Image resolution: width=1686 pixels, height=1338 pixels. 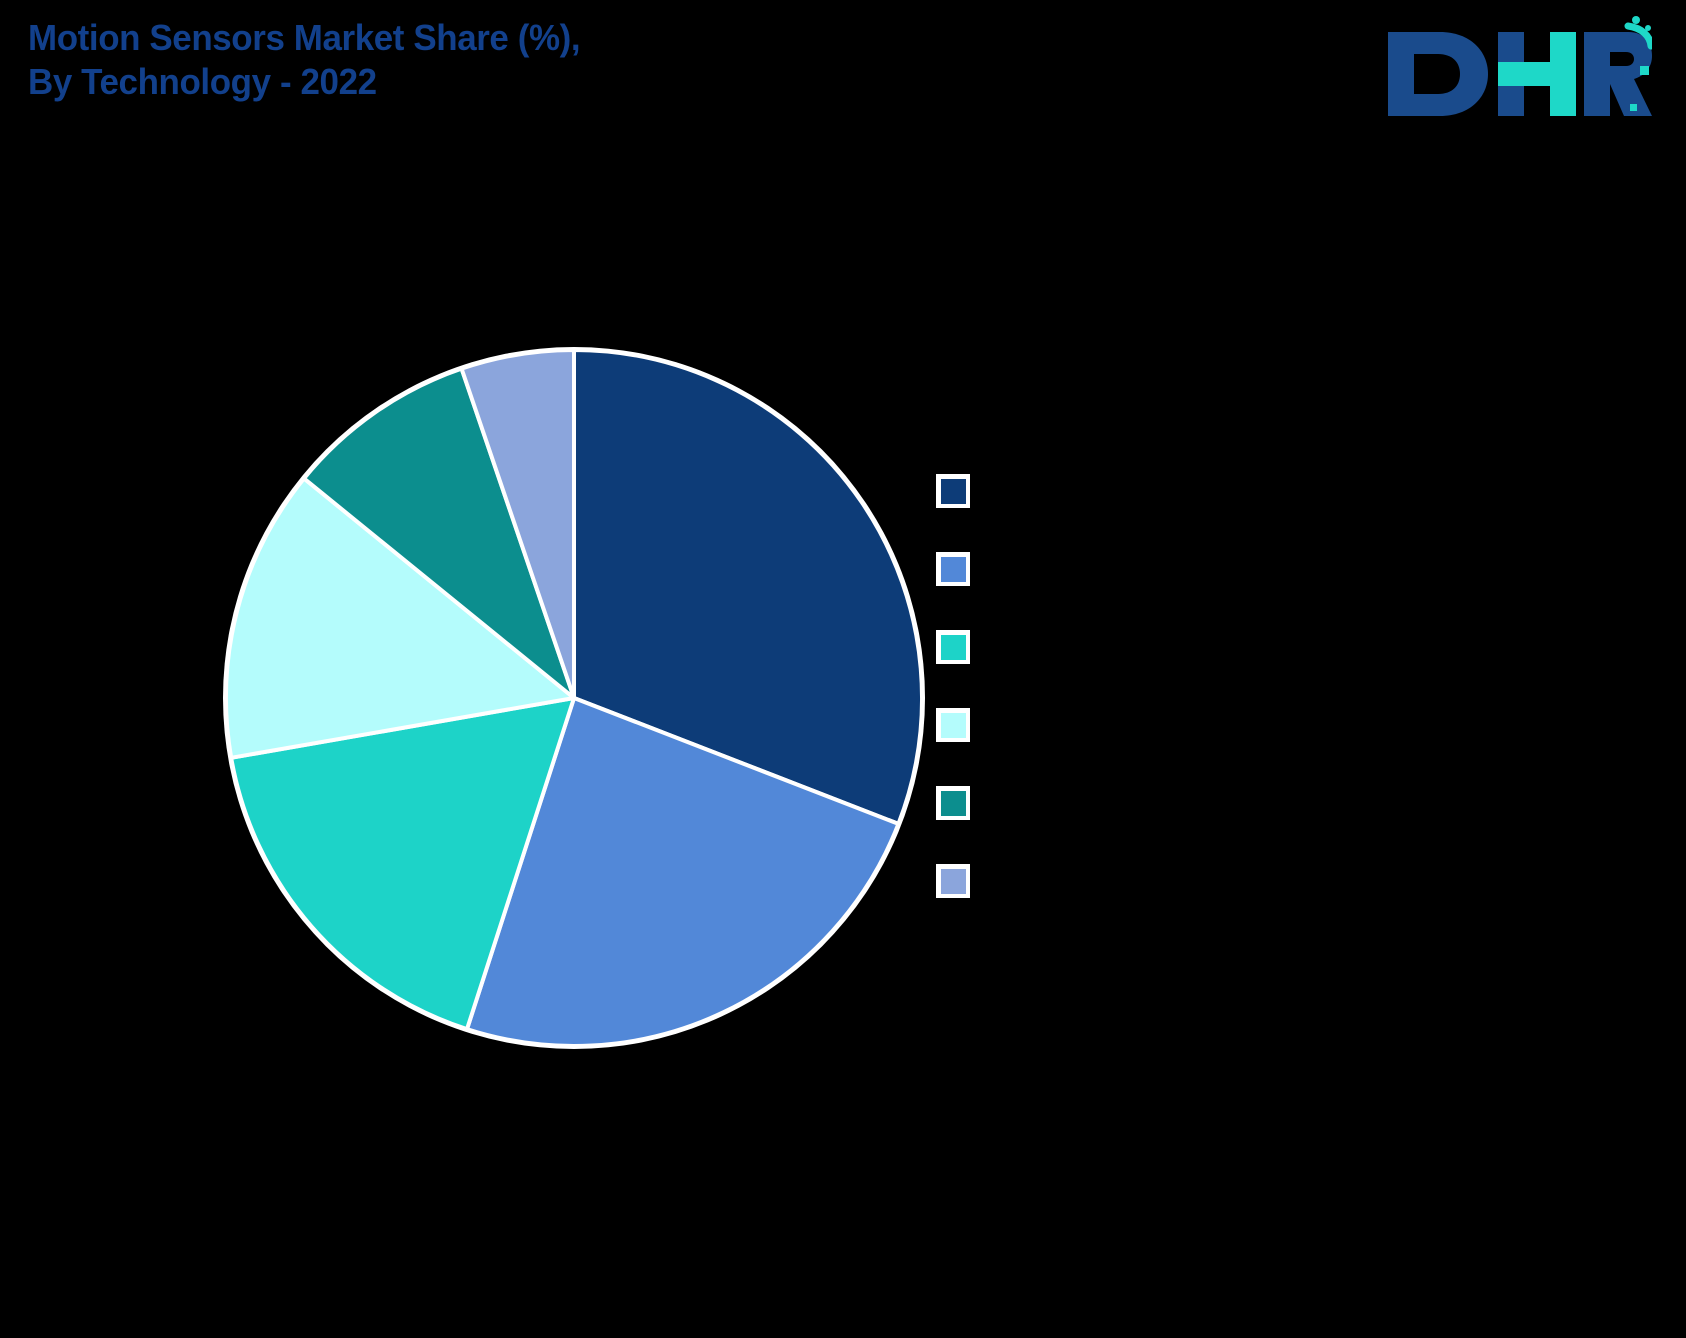 I want to click on chart-legend, so click(x=1286, y=686).